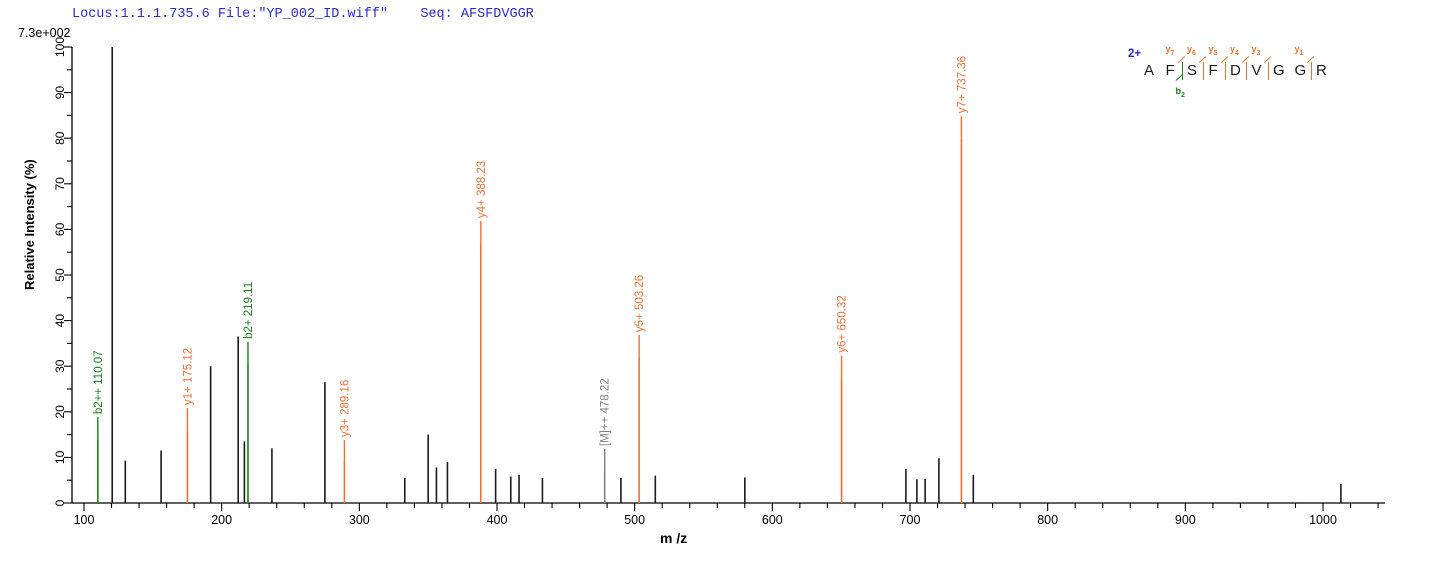  Describe the element at coordinates (962, 84) in the screenshot. I see `peak-annotation-label: y7+ 737.36` at that location.